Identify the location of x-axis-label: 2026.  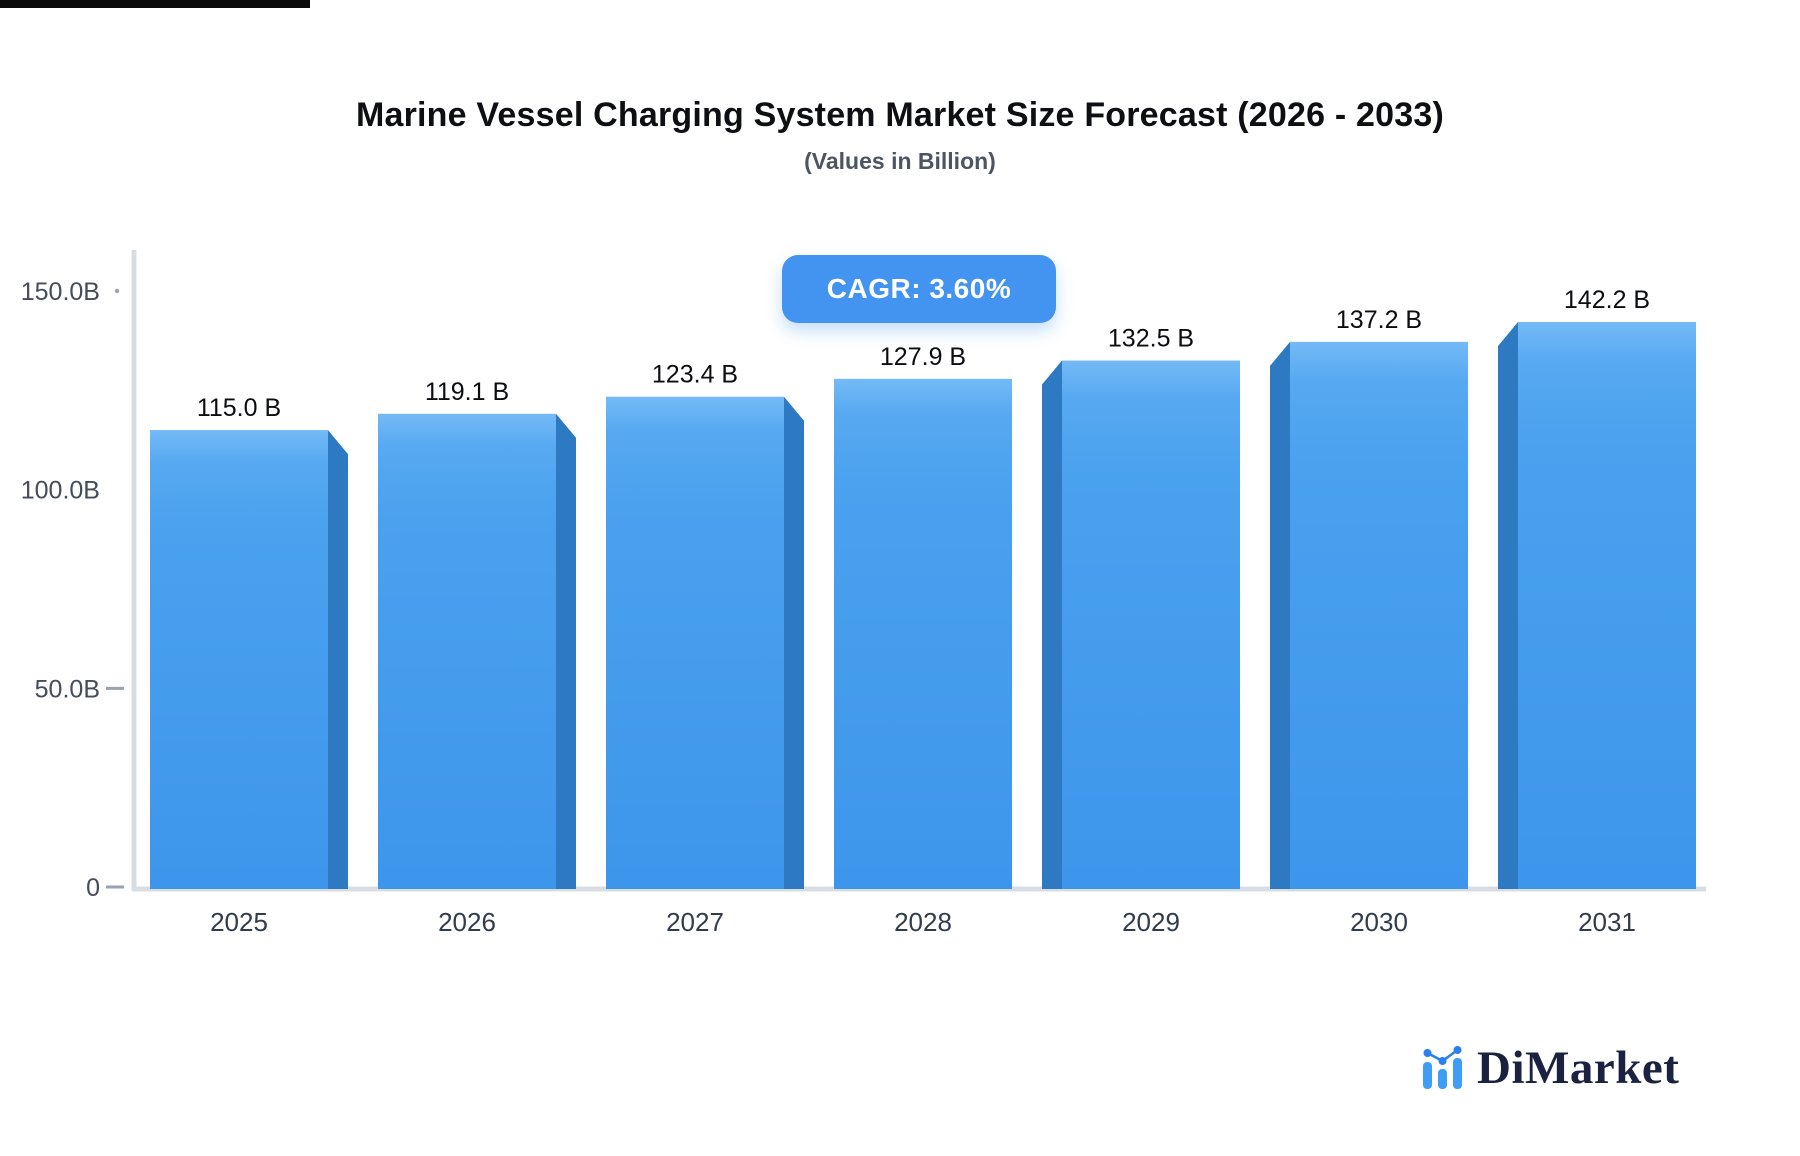
(467, 922).